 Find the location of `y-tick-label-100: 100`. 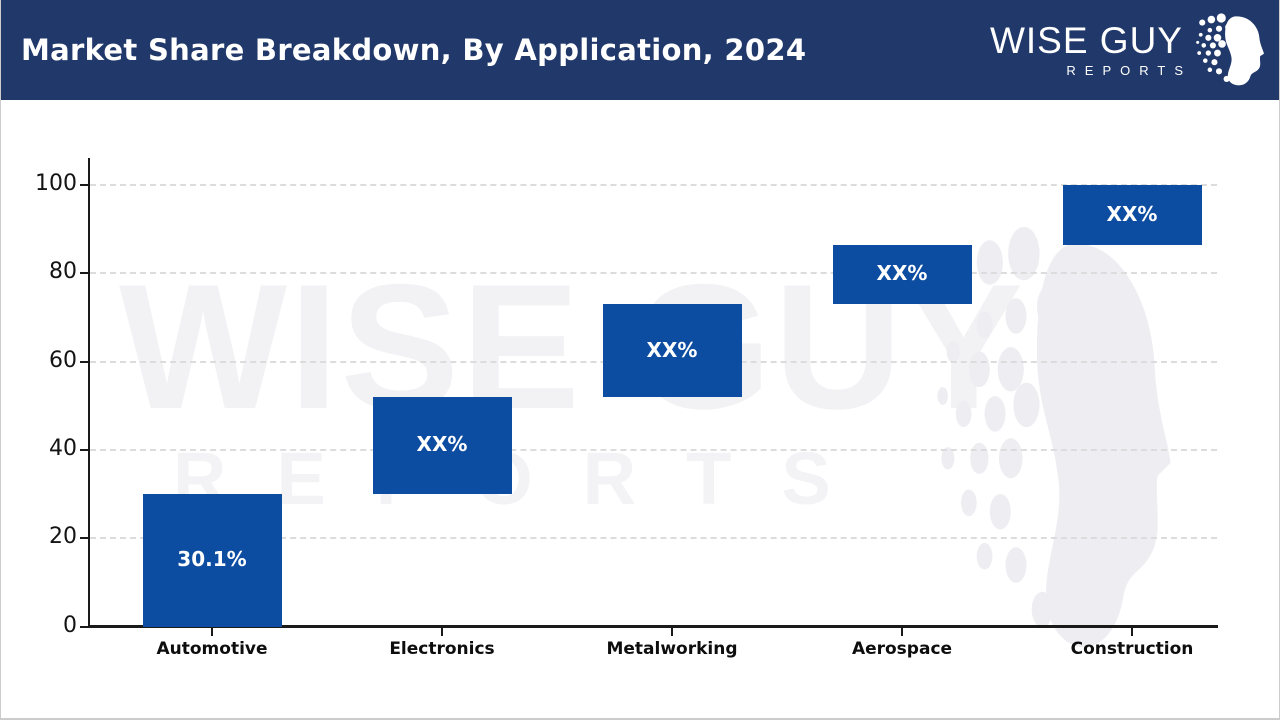

y-tick-label-100: 100 is located at coordinates (56, 183).